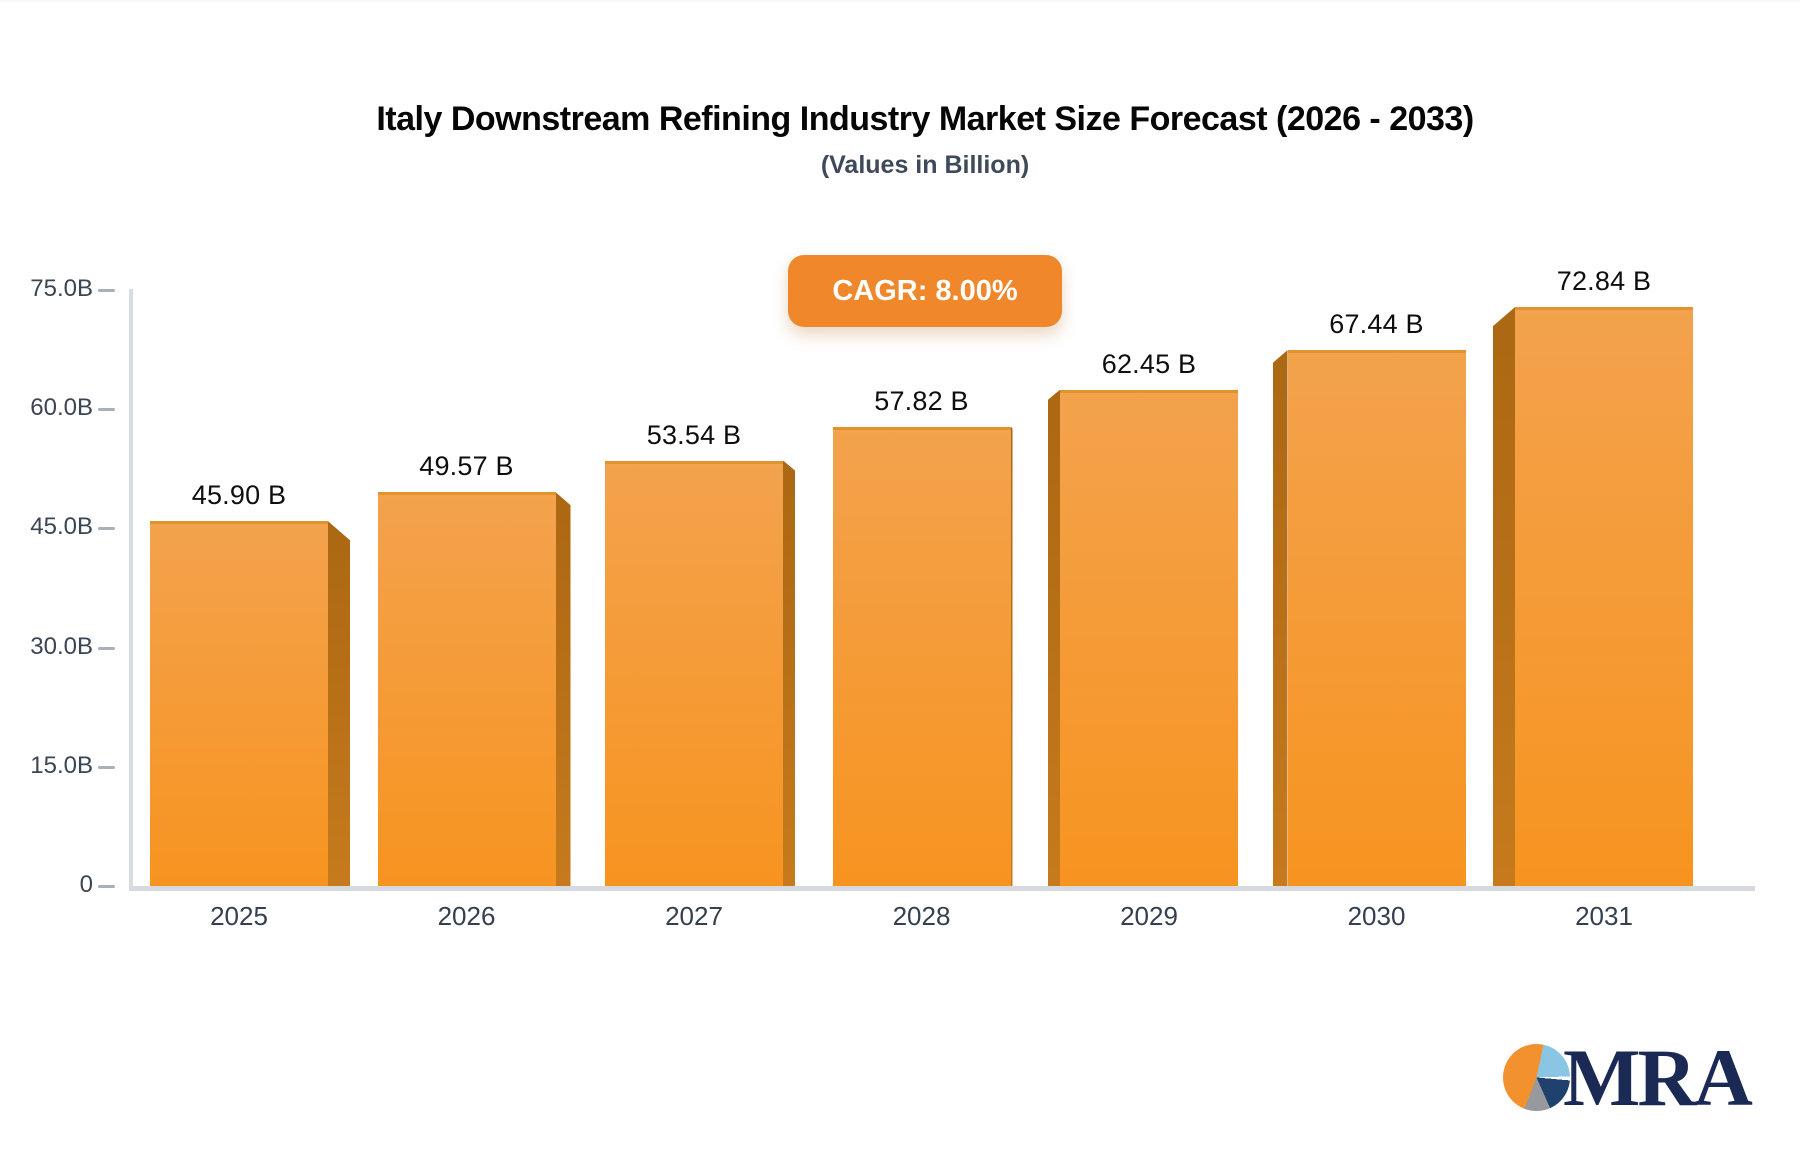  Describe the element at coordinates (86, 884) in the screenshot. I see `y-axis-tick-label: 0` at that location.